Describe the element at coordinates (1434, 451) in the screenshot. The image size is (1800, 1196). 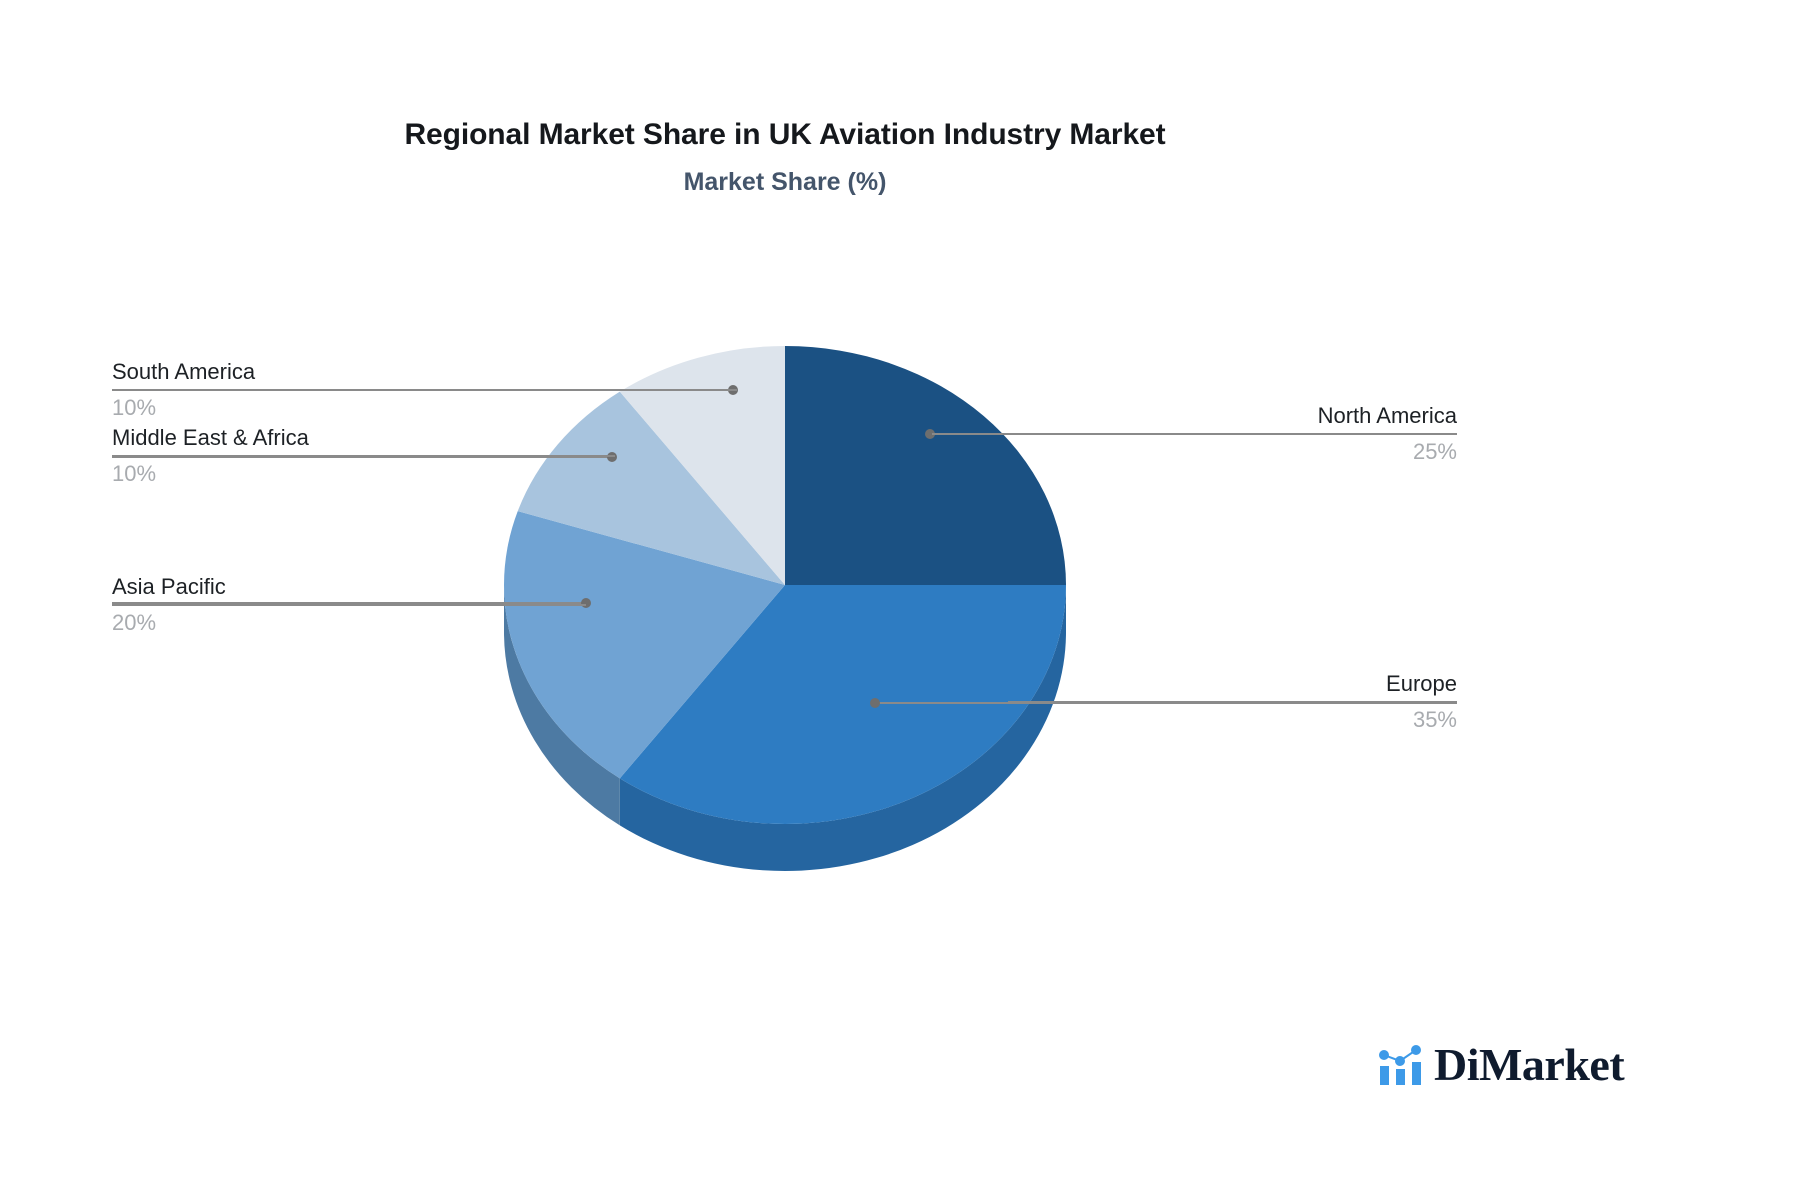
I see `callout-value-north-america: 25%` at that location.